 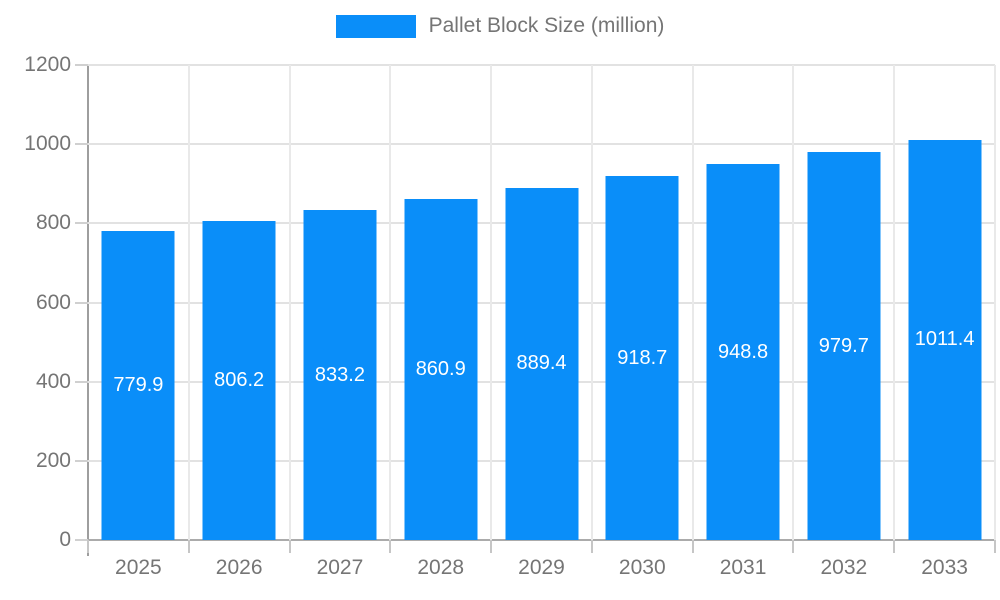 I want to click on bar-value-label: 833.2, so click(x=339, y=374).